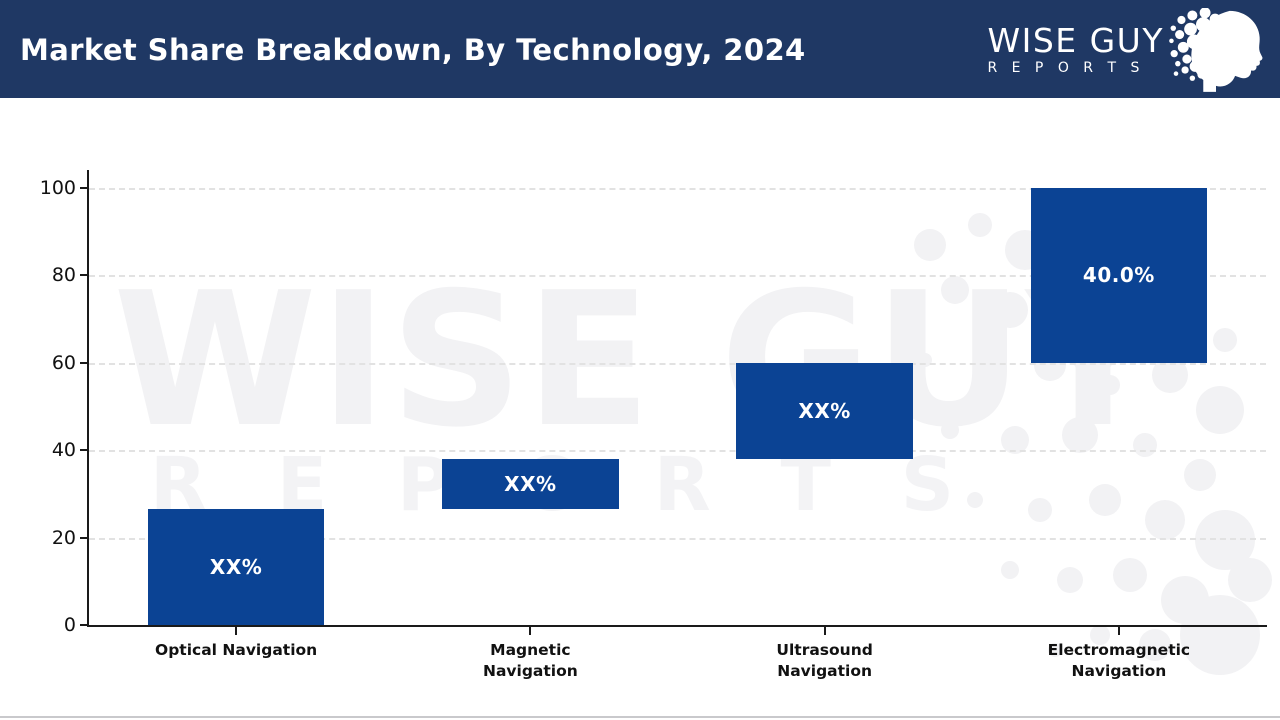 The height and width of the screenshot is (720, 1280). I want to click on x-tick-mark-ultrasound-navigation, so click(824, 631).